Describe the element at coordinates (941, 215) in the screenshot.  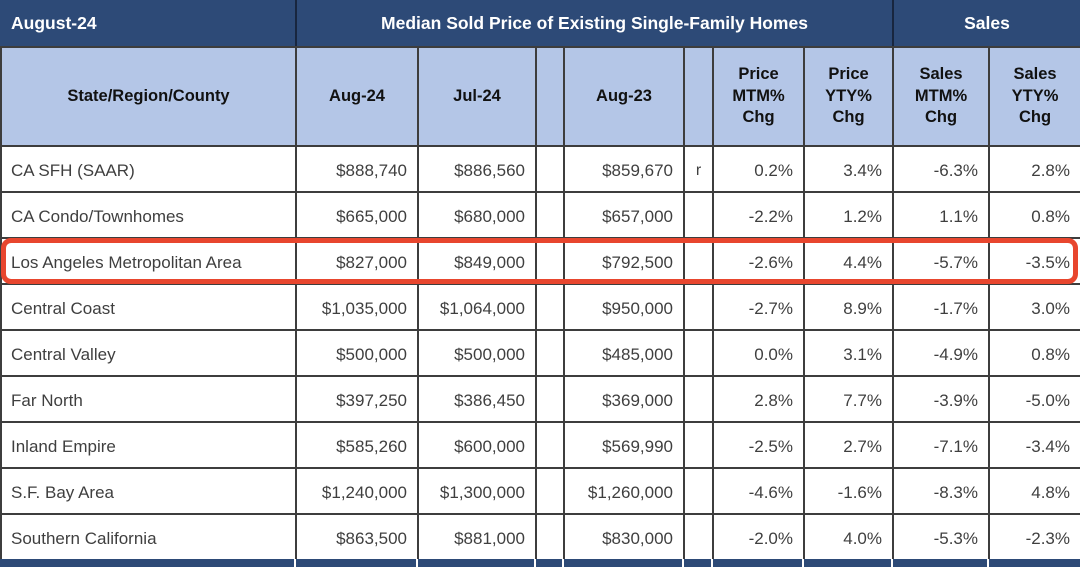
I see `sales-mtm-cell: 1.1%` at that location.